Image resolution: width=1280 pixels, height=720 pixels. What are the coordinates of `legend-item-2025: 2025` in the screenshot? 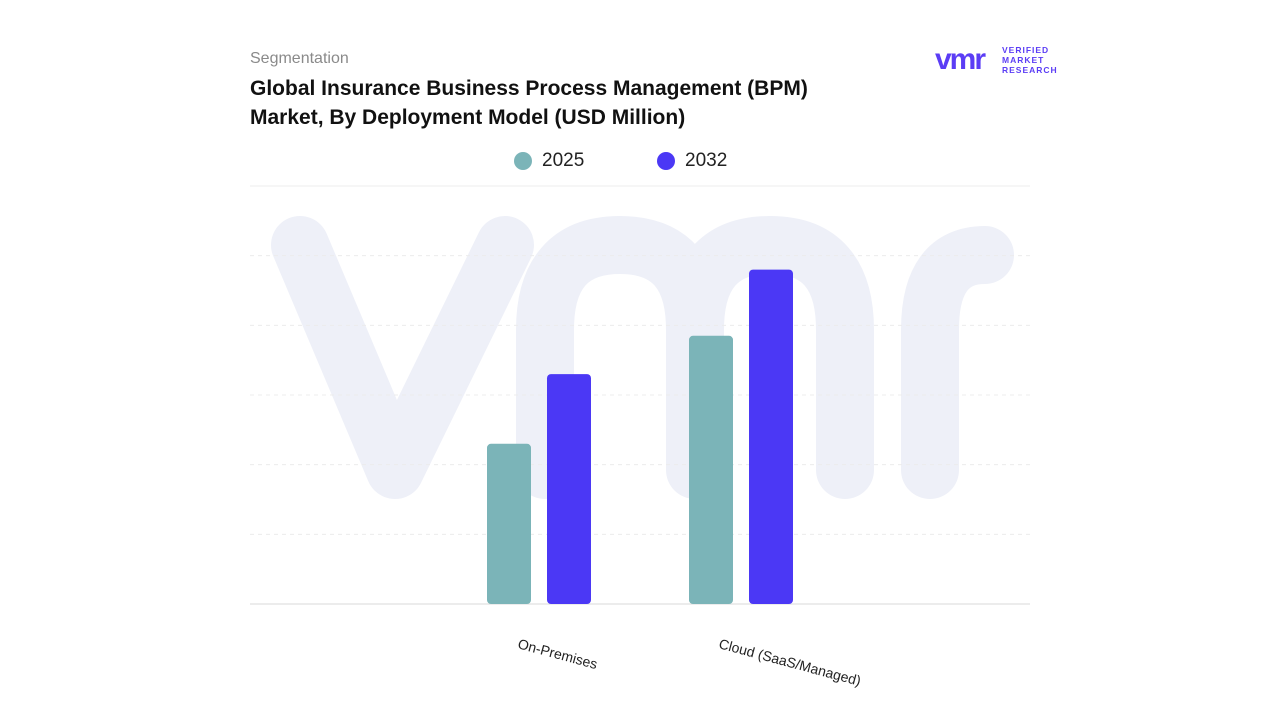 It's located at (549, 161).